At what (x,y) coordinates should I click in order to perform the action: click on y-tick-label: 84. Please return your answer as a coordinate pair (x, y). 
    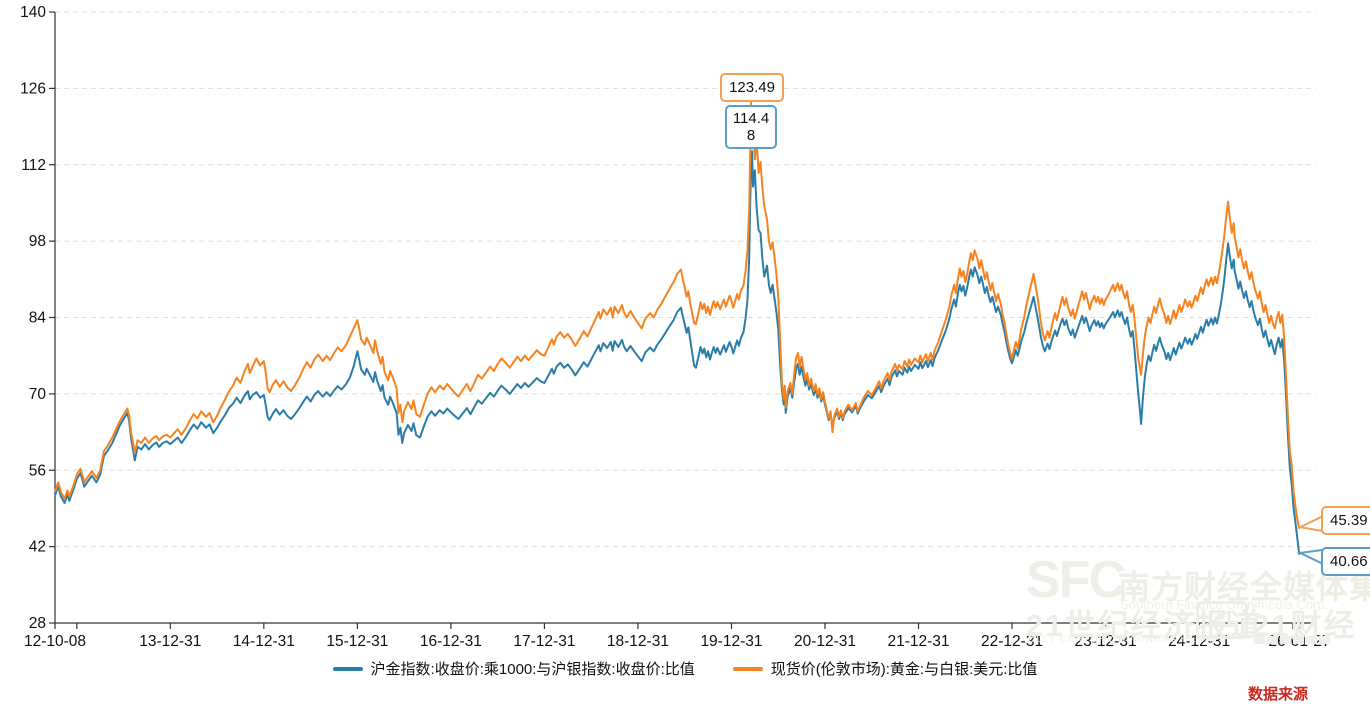
    Looking at the image, I should click on (38, 318).